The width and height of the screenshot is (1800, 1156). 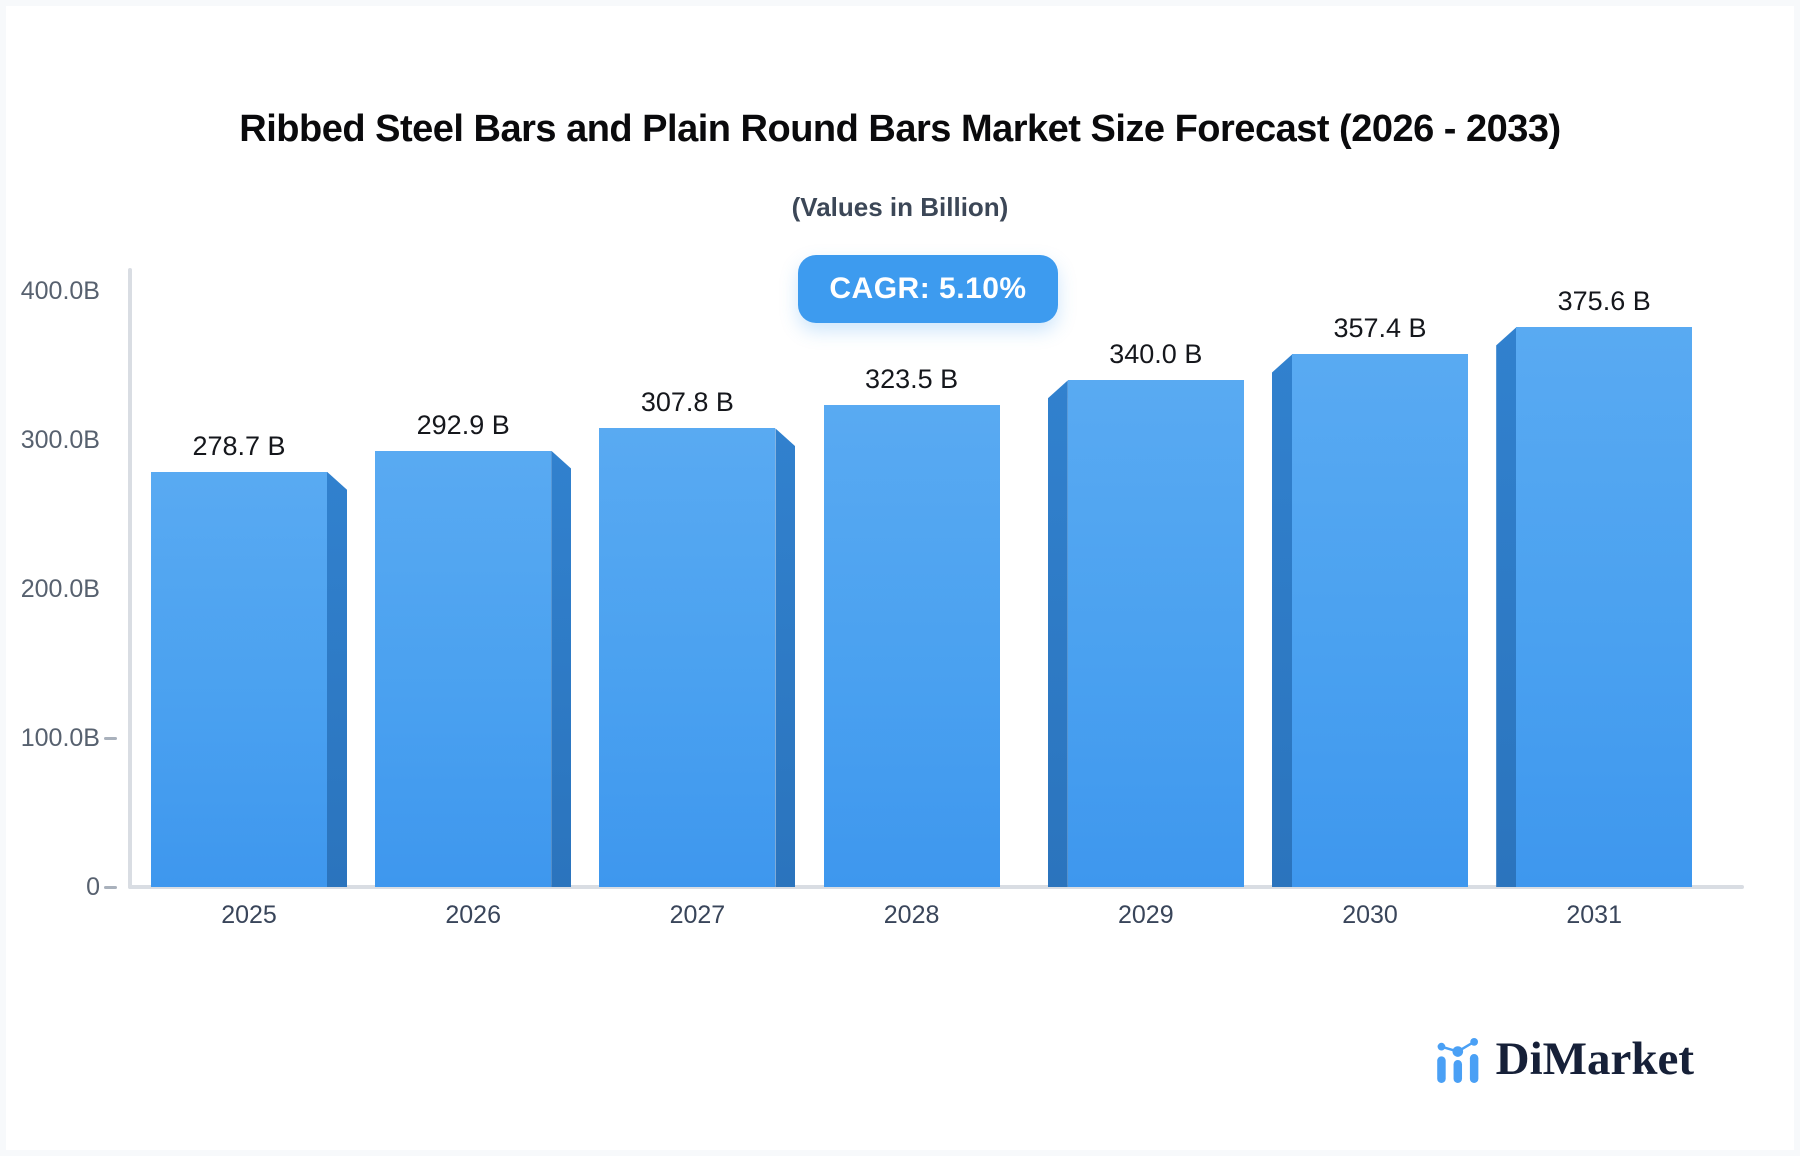 I want to click on bar-chart-logo-icon, so click(x=1457, y=1060).